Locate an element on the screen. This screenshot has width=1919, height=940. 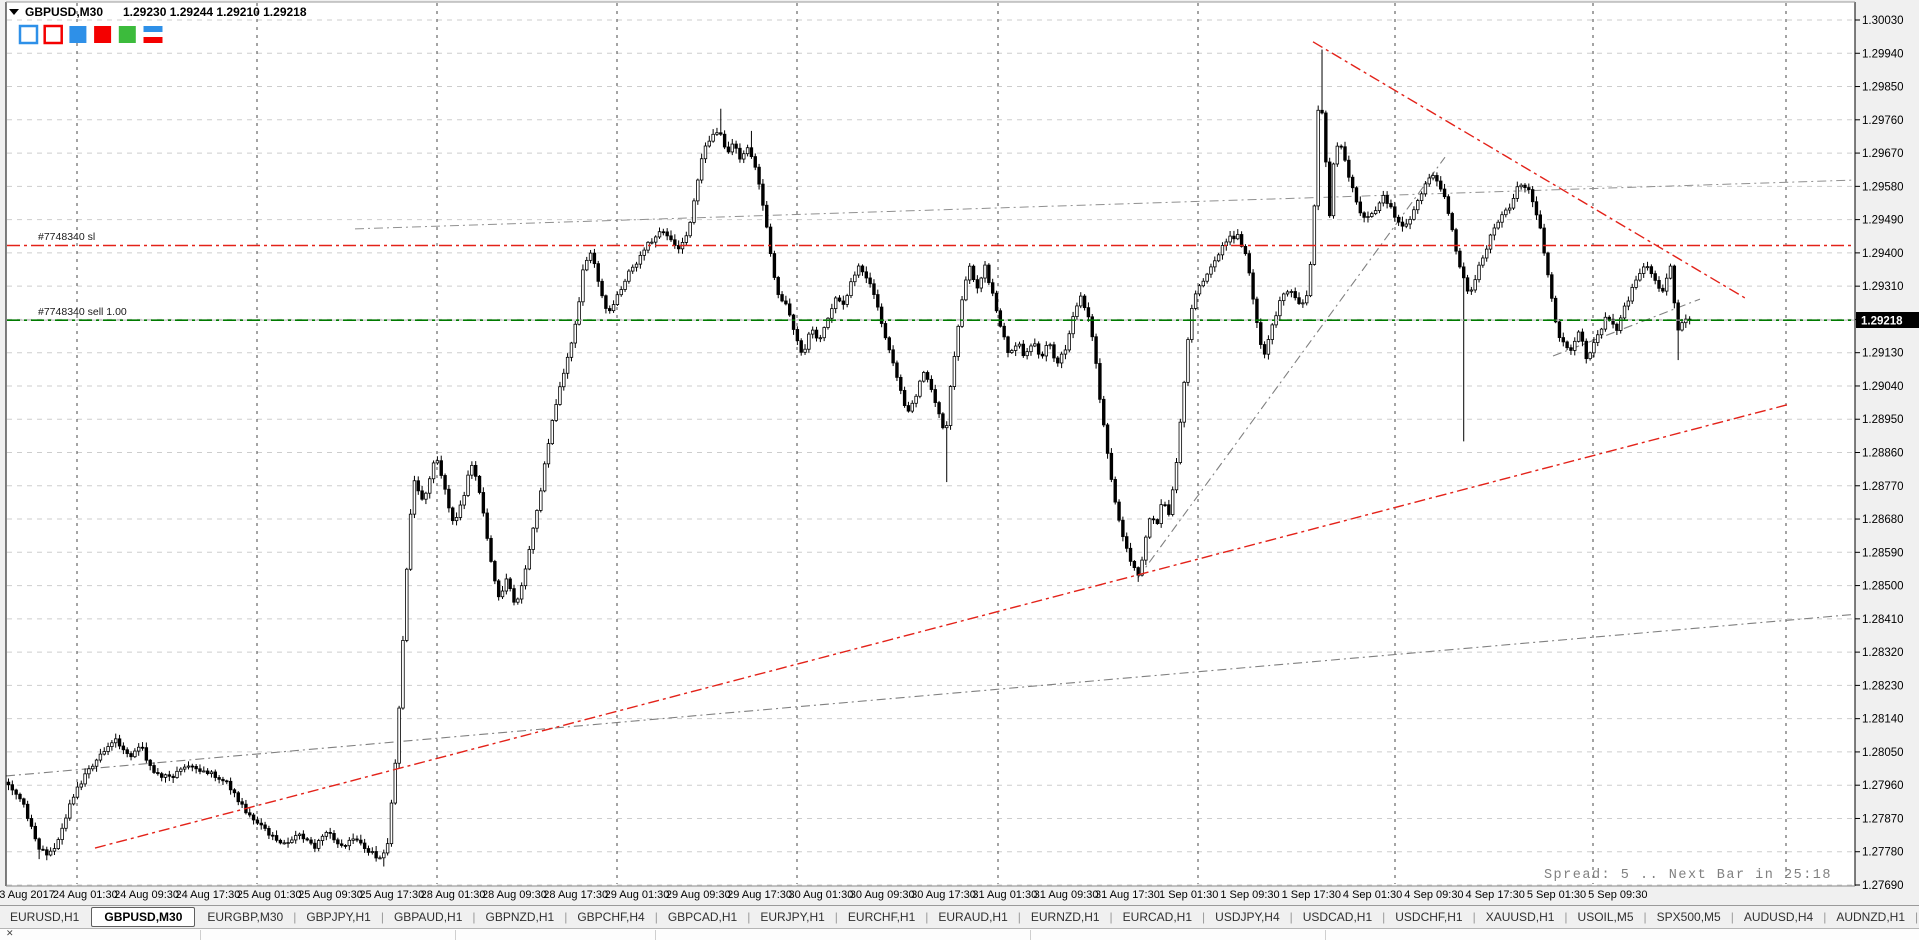
price-axis-label: 1.29310 is located at coordinates (1883, 287).